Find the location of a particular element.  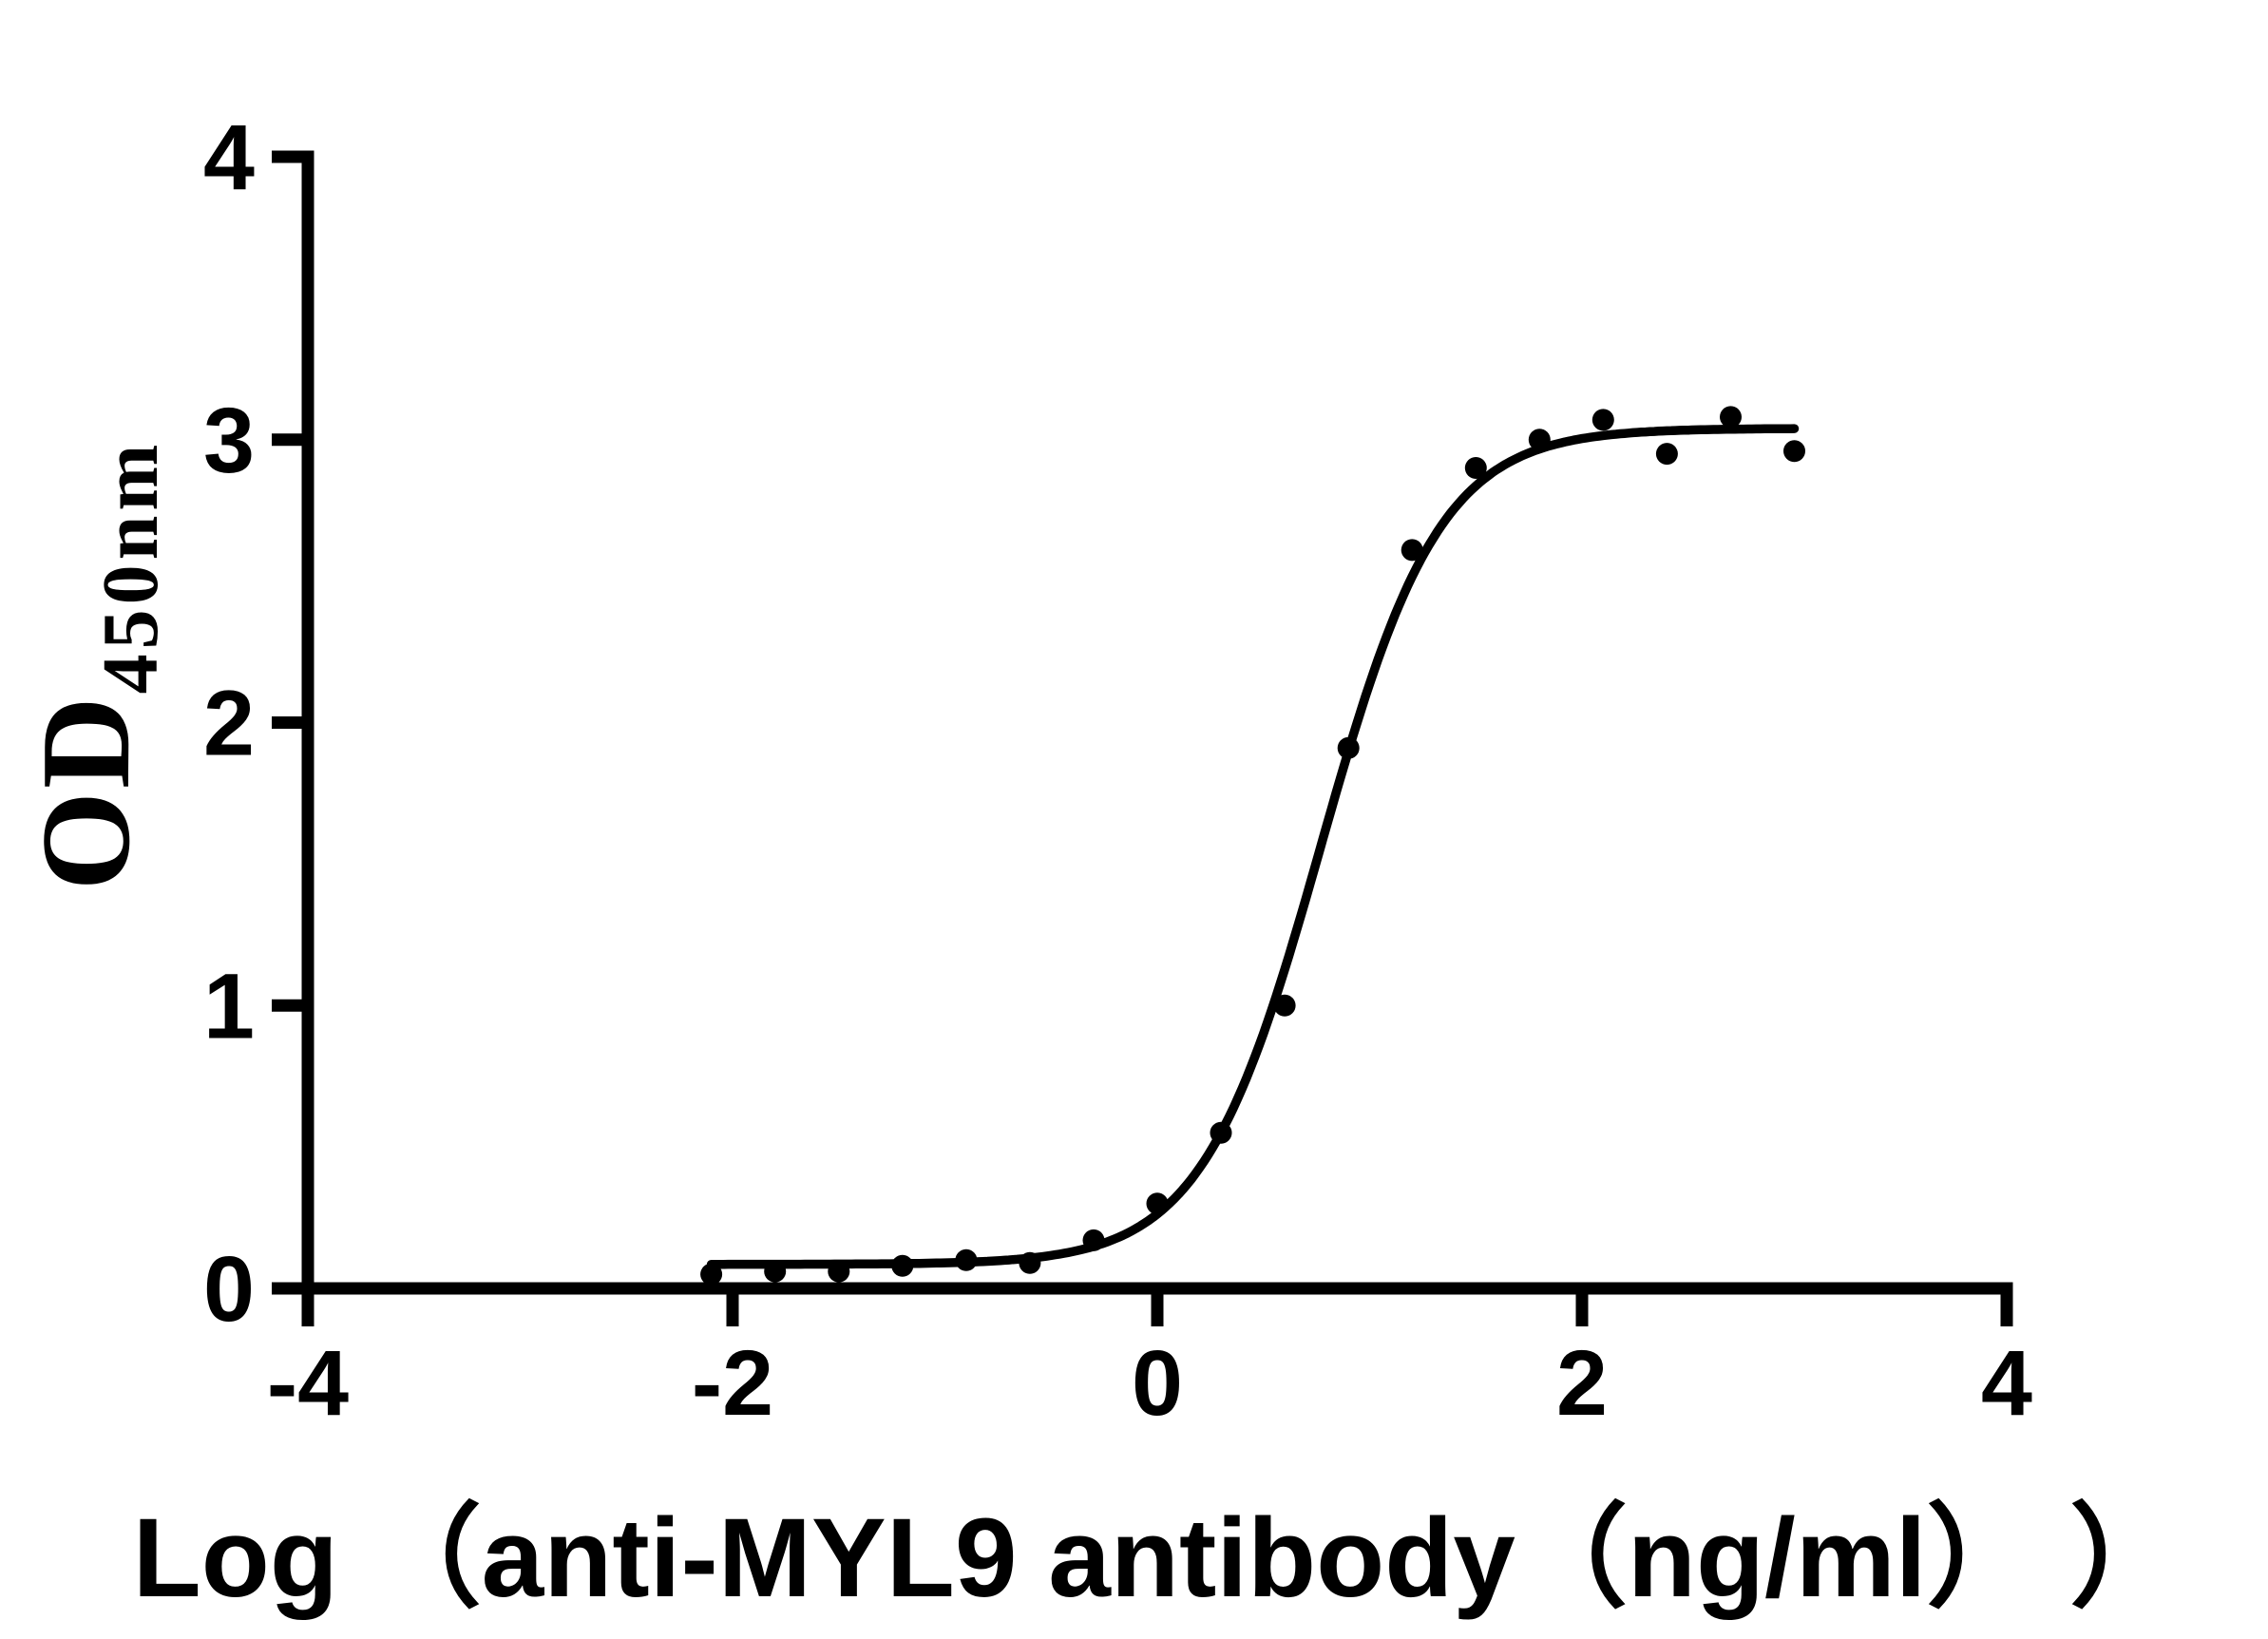

y-tick-label: 4 is located at coordinates (229, 157).